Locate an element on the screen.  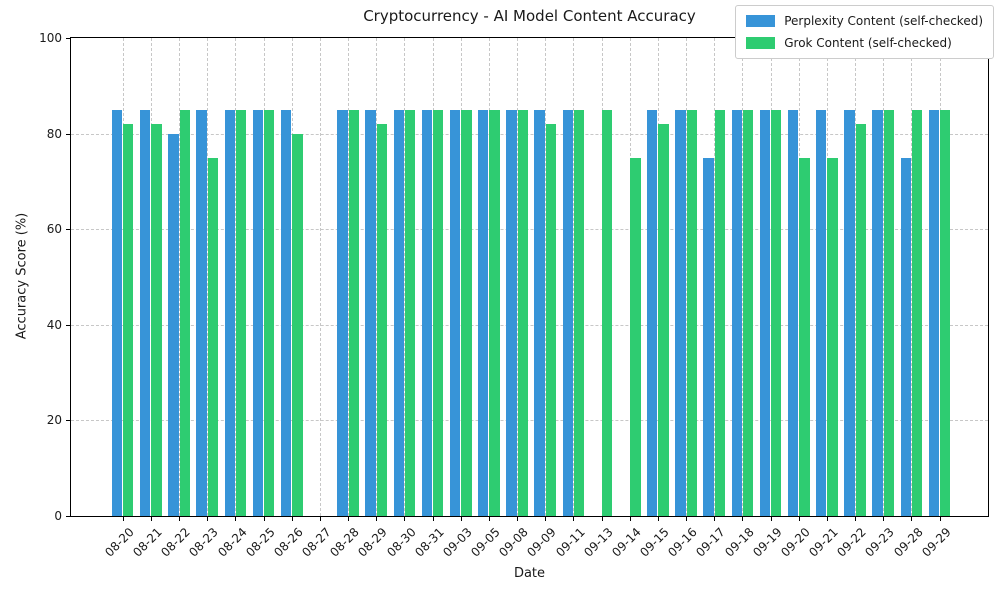
y-tick-label: 40 is located at coordinates (54, 324).